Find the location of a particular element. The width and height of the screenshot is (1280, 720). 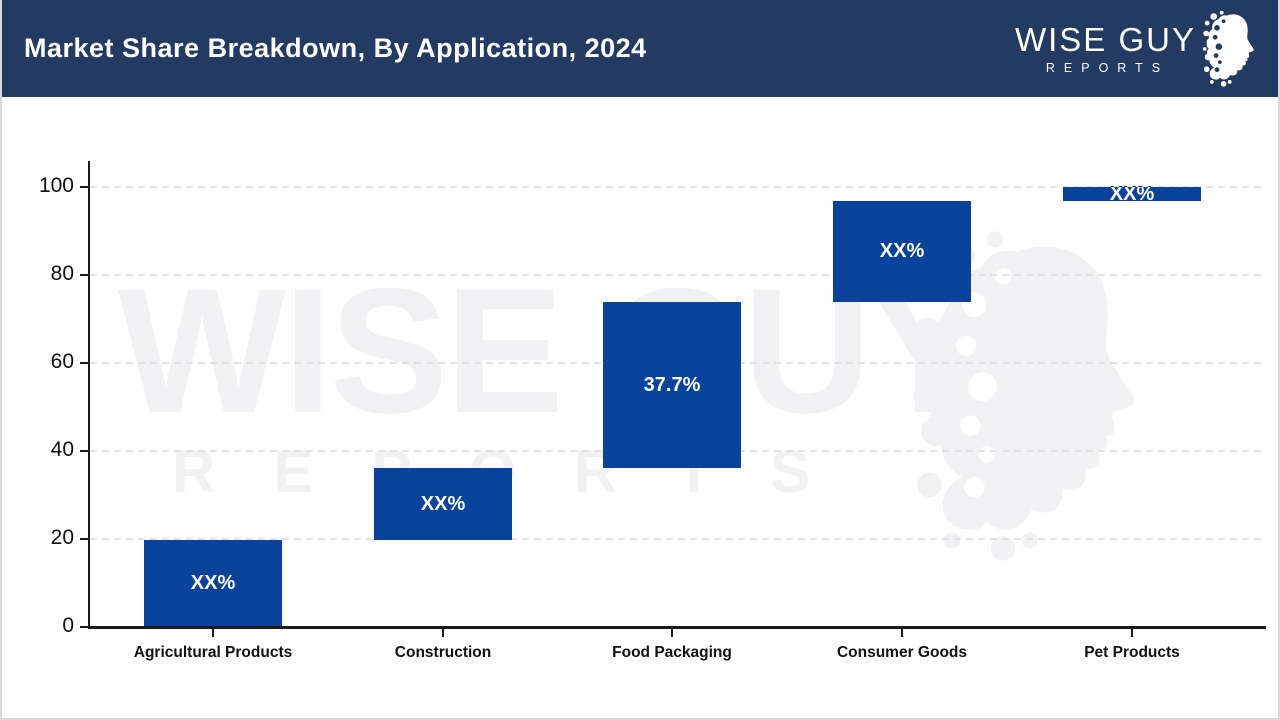

brand-logo: WISE GUY REPORTS is located at coordinates (1139, 49).